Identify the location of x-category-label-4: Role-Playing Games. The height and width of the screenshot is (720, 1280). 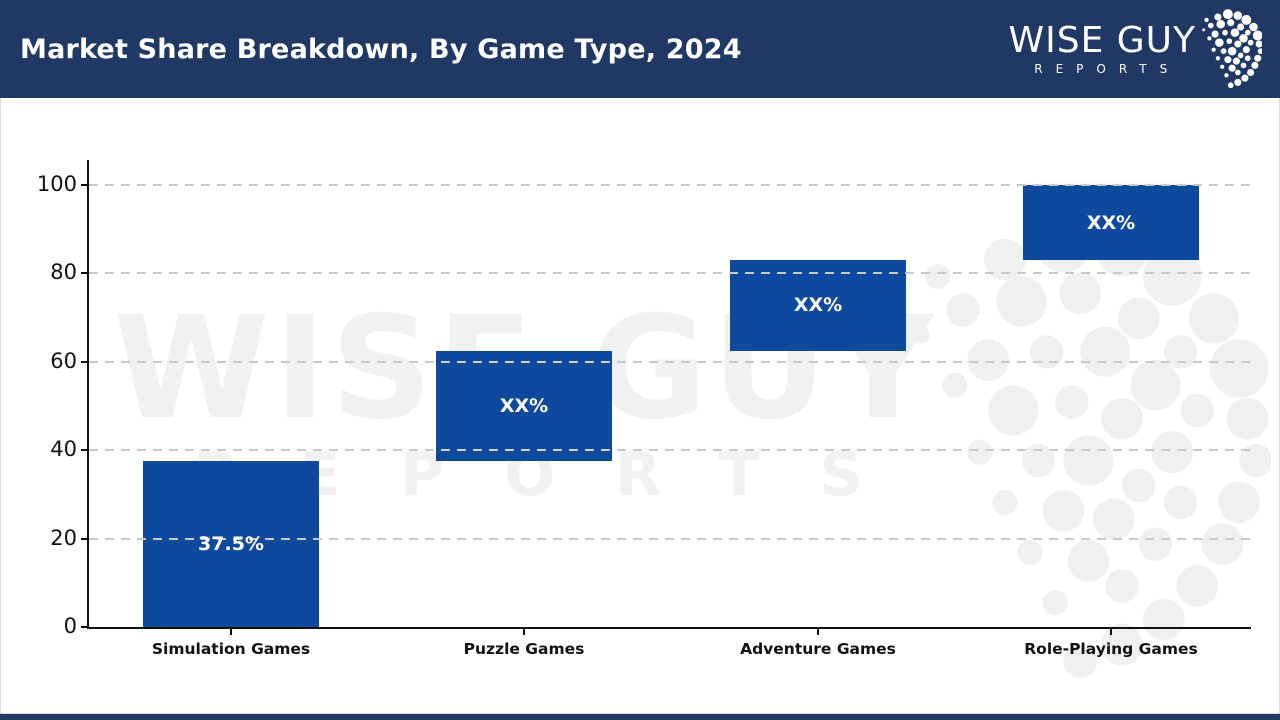
(1111, 649).